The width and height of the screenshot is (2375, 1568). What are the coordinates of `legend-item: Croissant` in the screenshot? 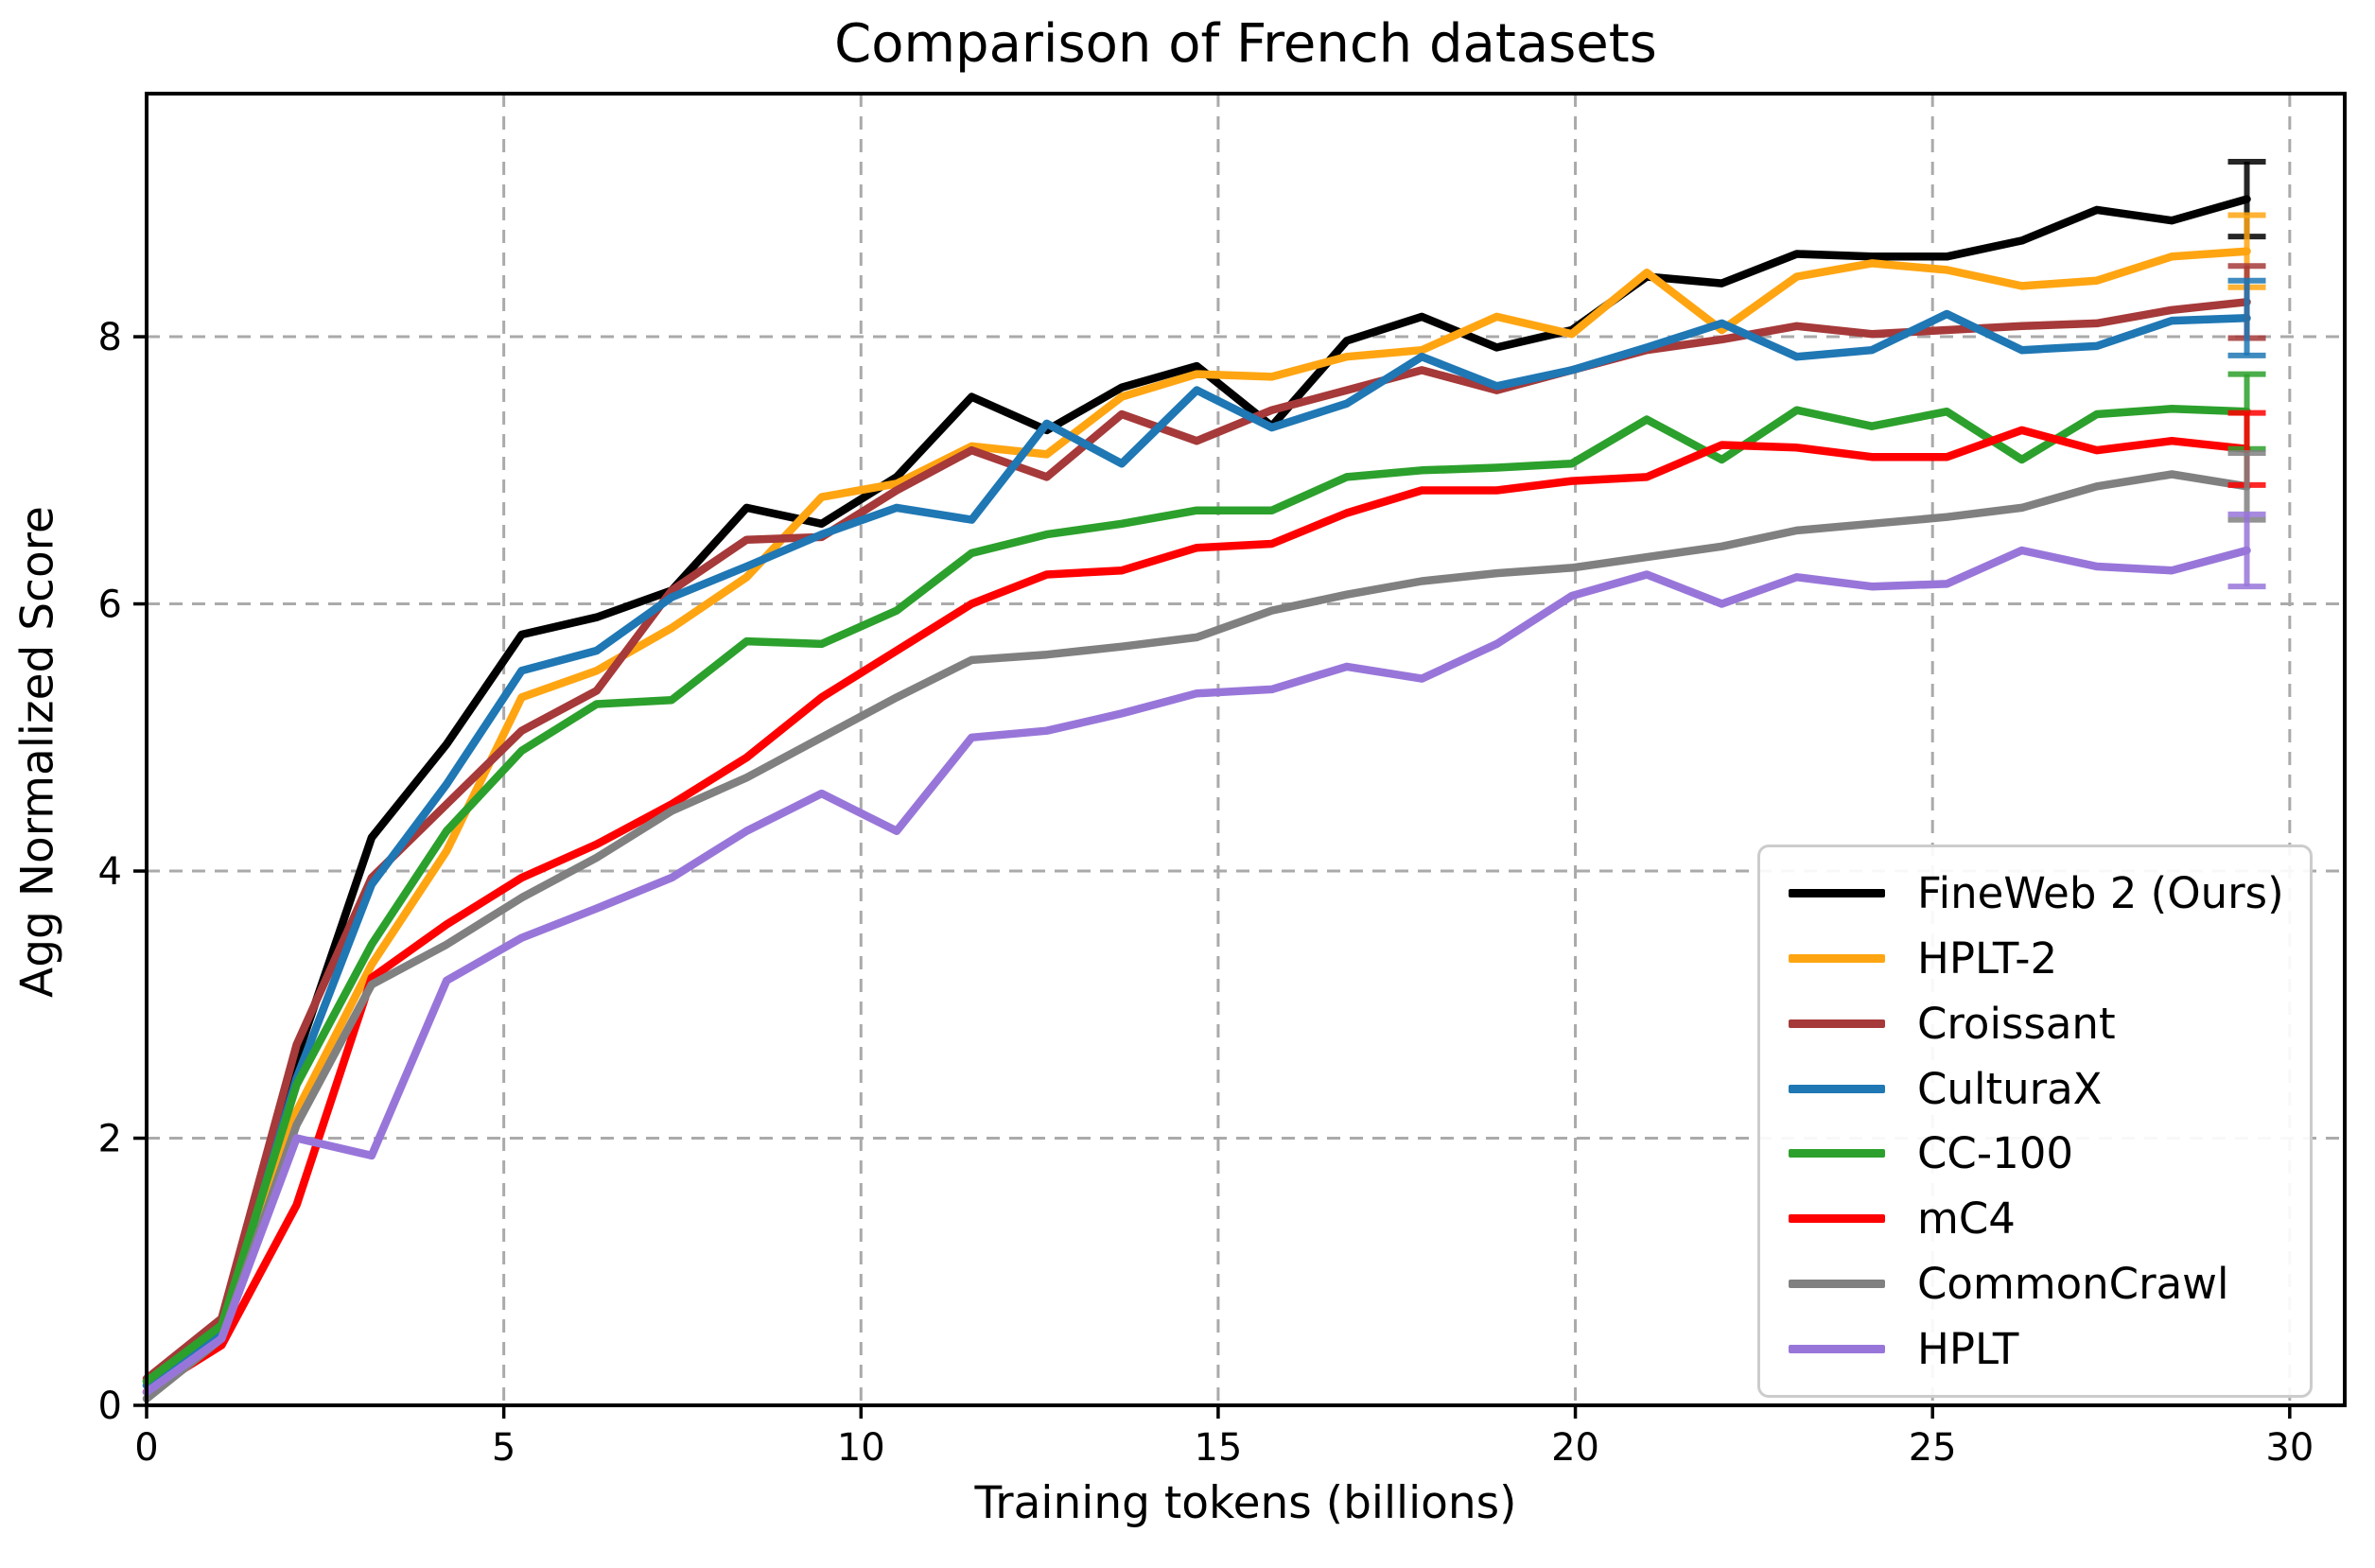 It's located at (2049, 1024).